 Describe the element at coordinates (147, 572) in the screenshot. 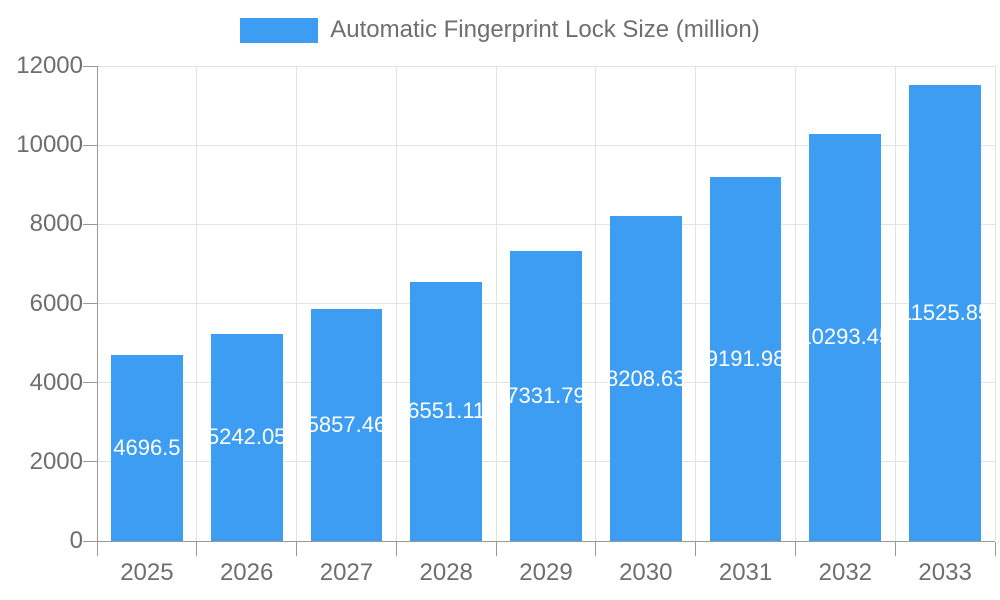

I see `x-axis-label: 2025` at that location.